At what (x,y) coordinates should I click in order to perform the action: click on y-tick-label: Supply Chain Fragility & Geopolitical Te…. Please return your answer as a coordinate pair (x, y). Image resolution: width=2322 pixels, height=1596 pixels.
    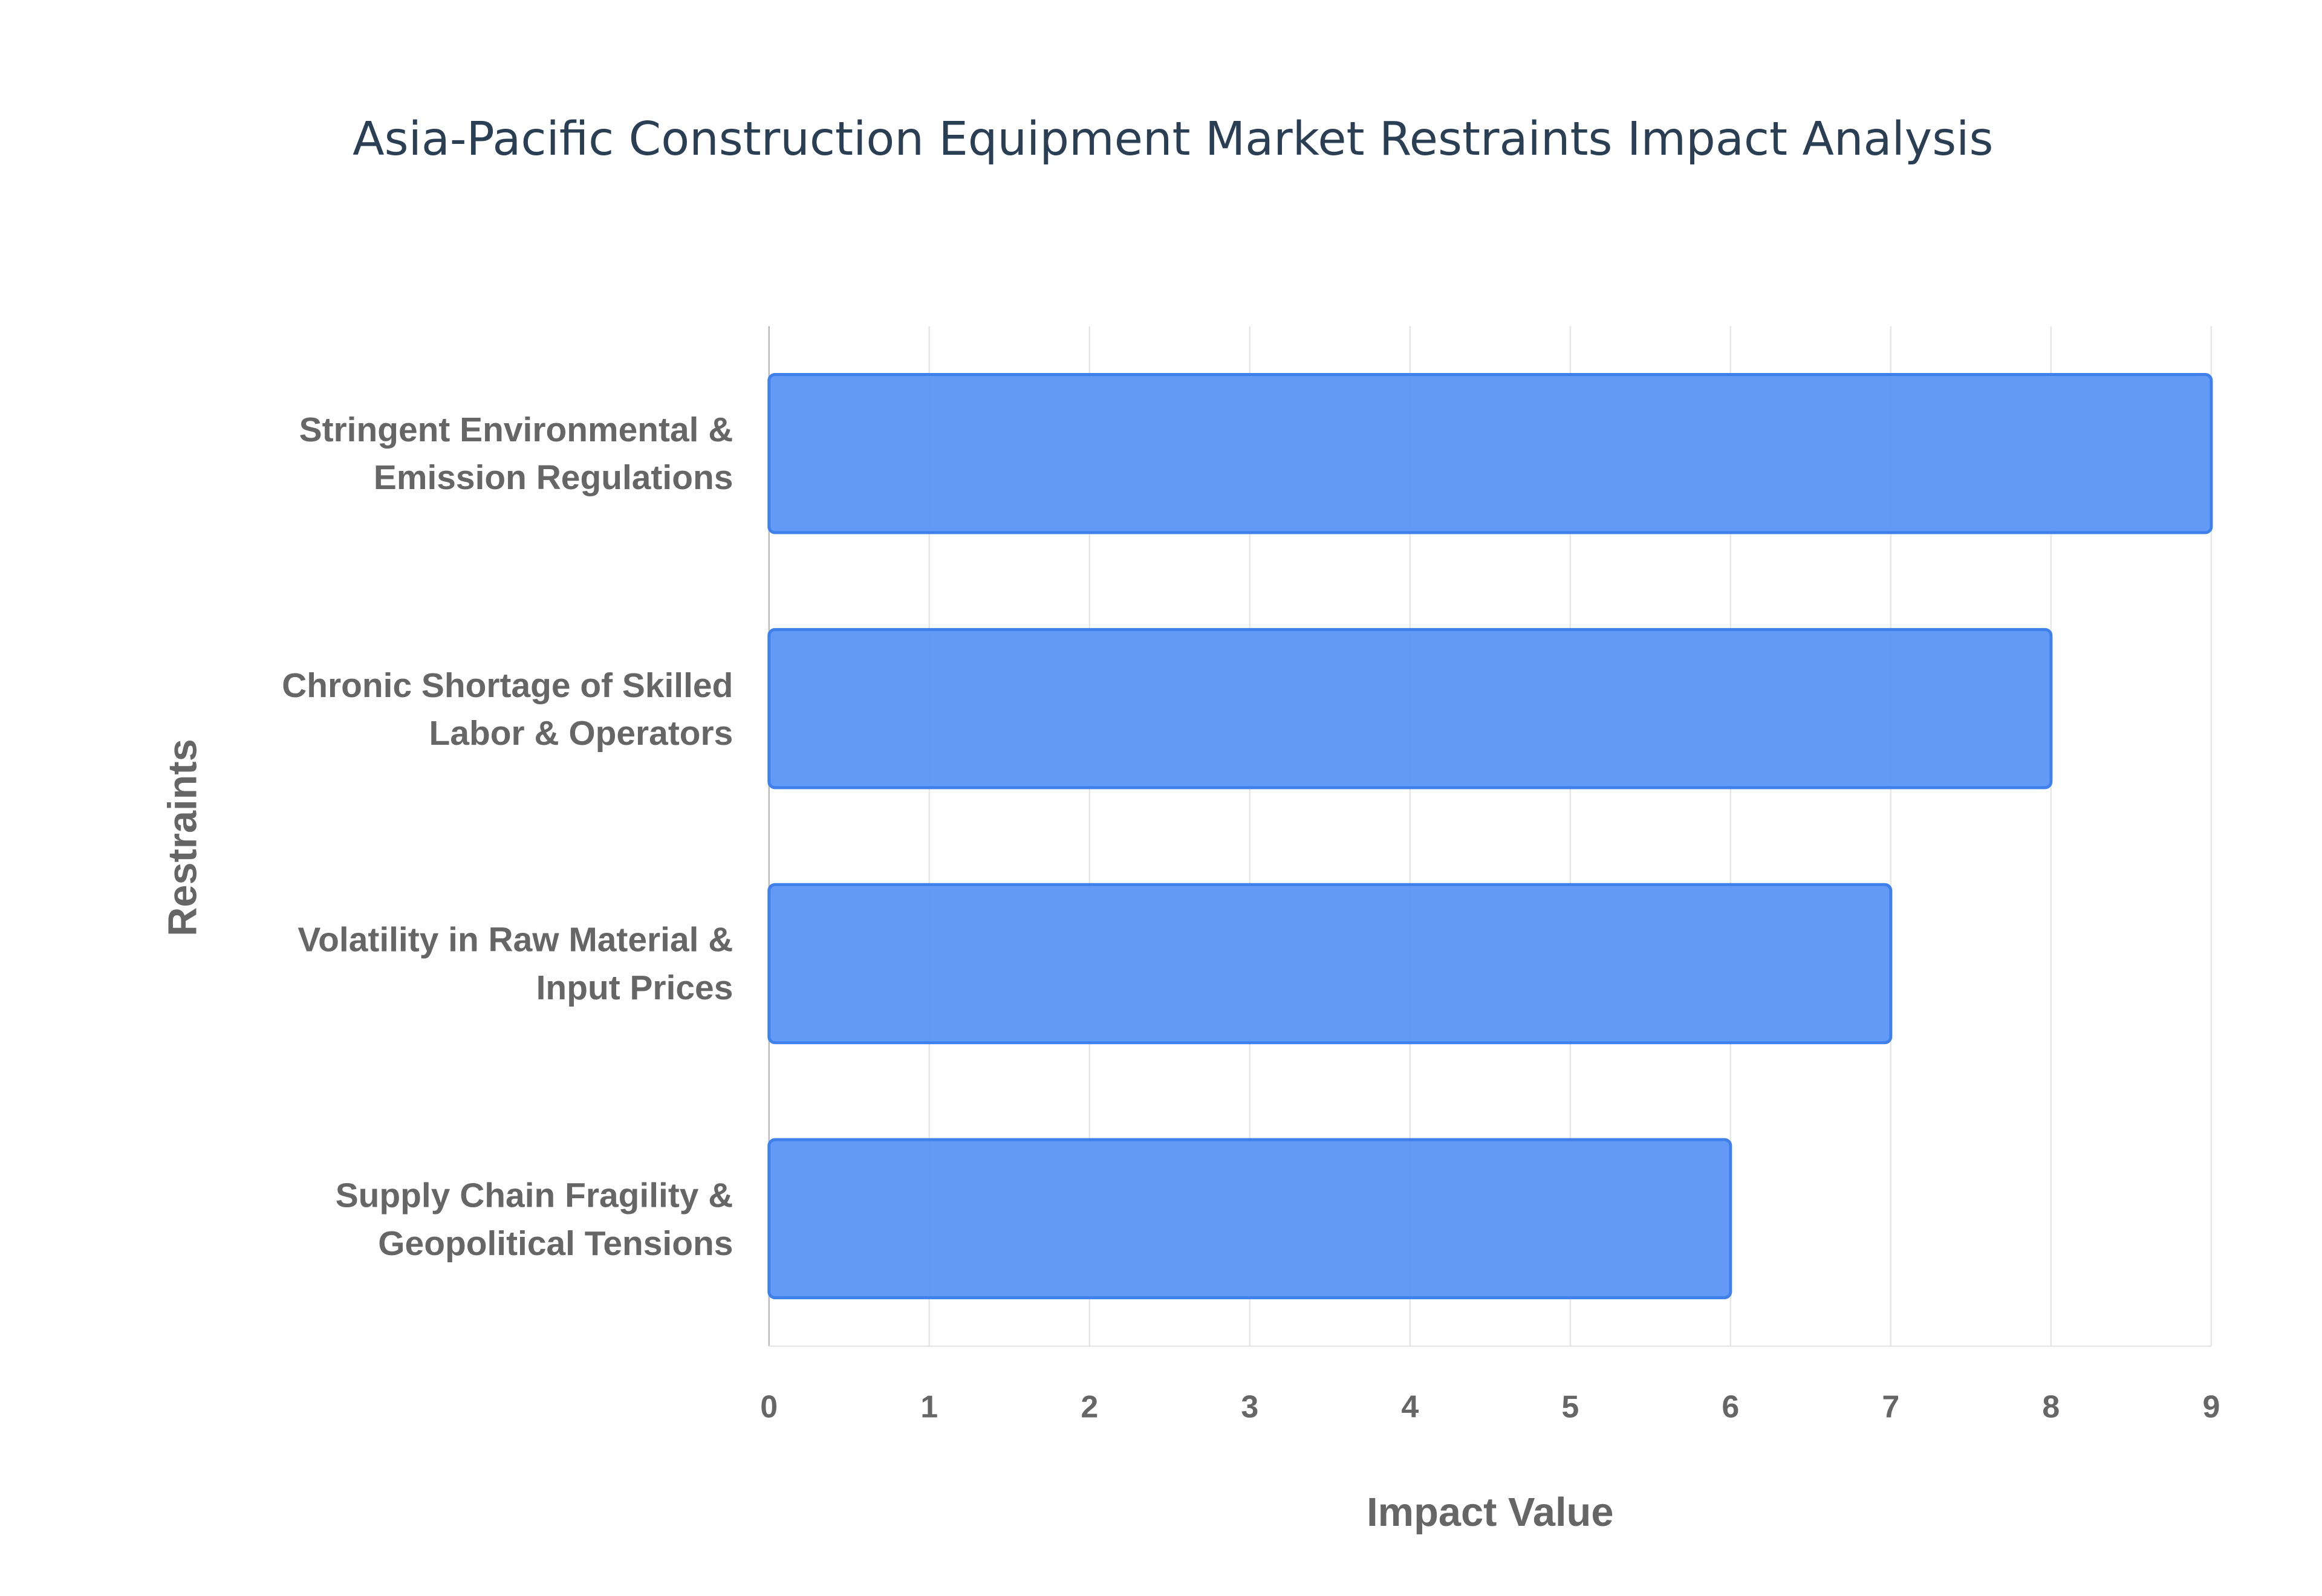
    Looking at the image, I should click on (534, 1218).